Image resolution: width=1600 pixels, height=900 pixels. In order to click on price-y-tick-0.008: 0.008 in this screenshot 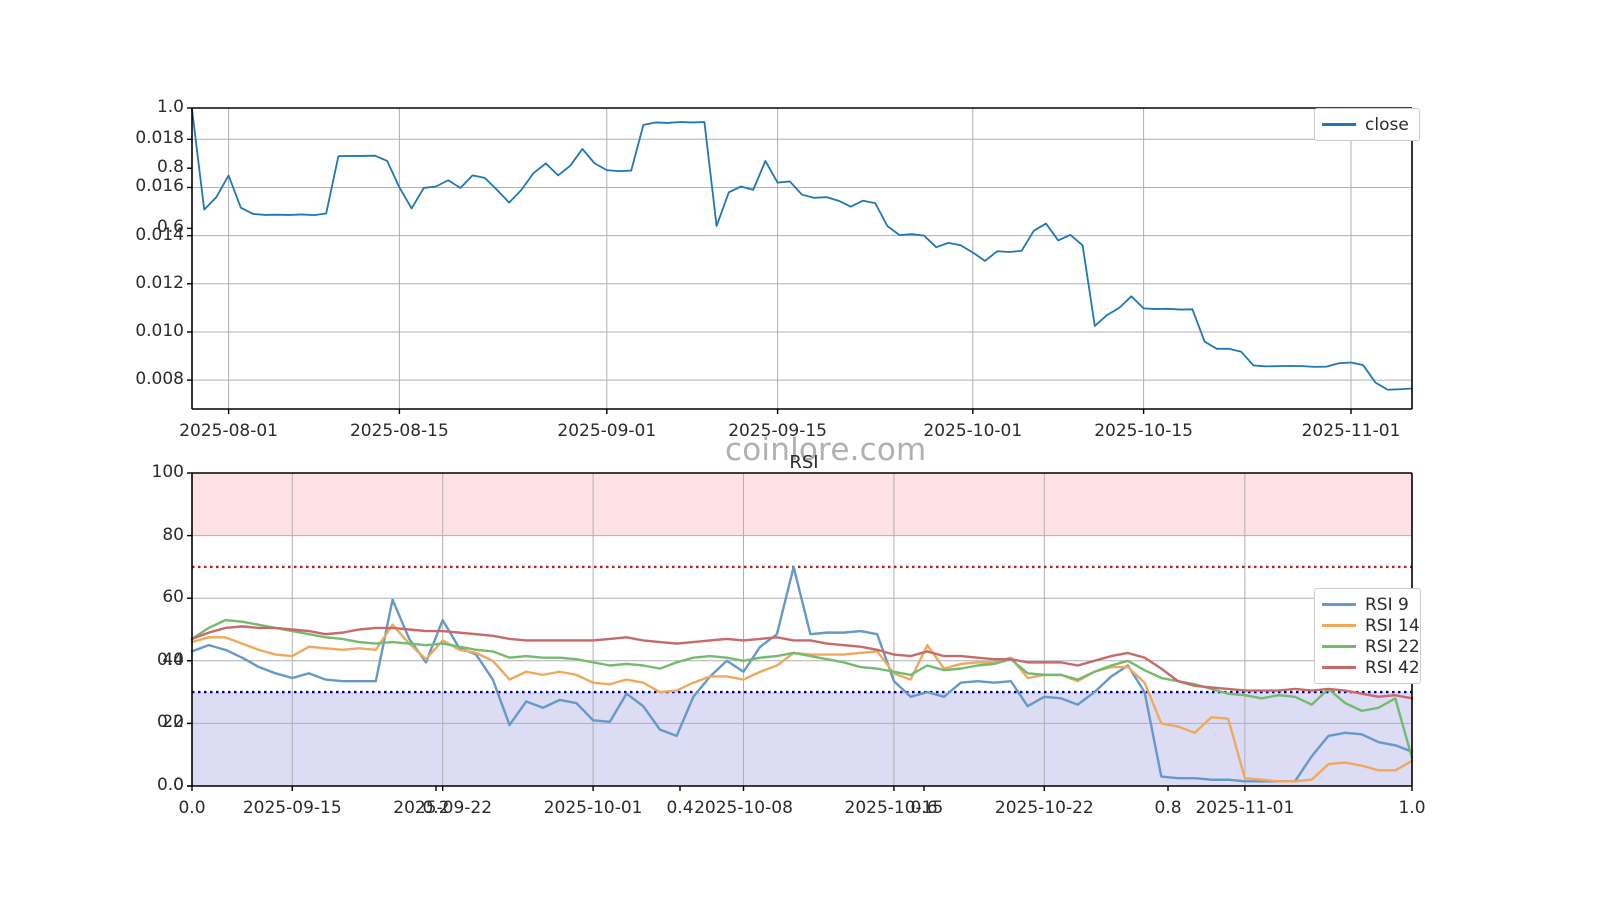, I will do `click(159, 379)`.